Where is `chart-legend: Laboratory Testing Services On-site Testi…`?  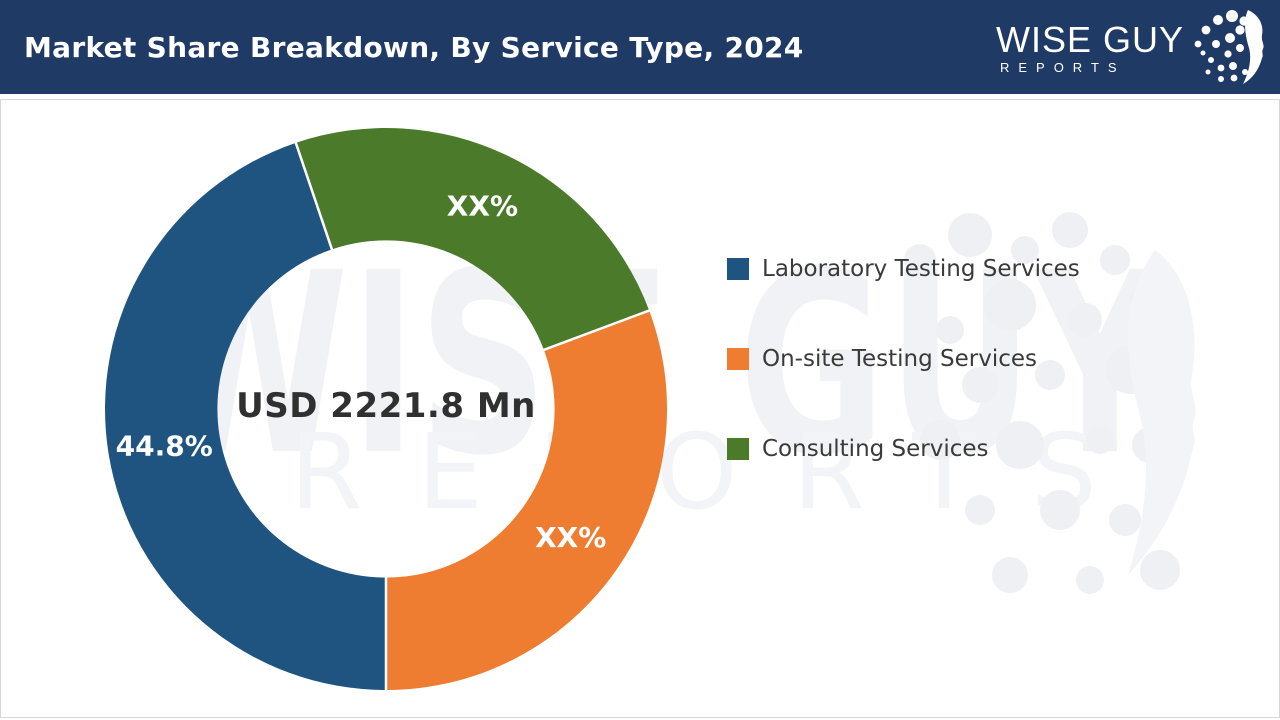 chart-legend: Laboratory Testing Services On-site Testi… is located at coordinates (903, 359).